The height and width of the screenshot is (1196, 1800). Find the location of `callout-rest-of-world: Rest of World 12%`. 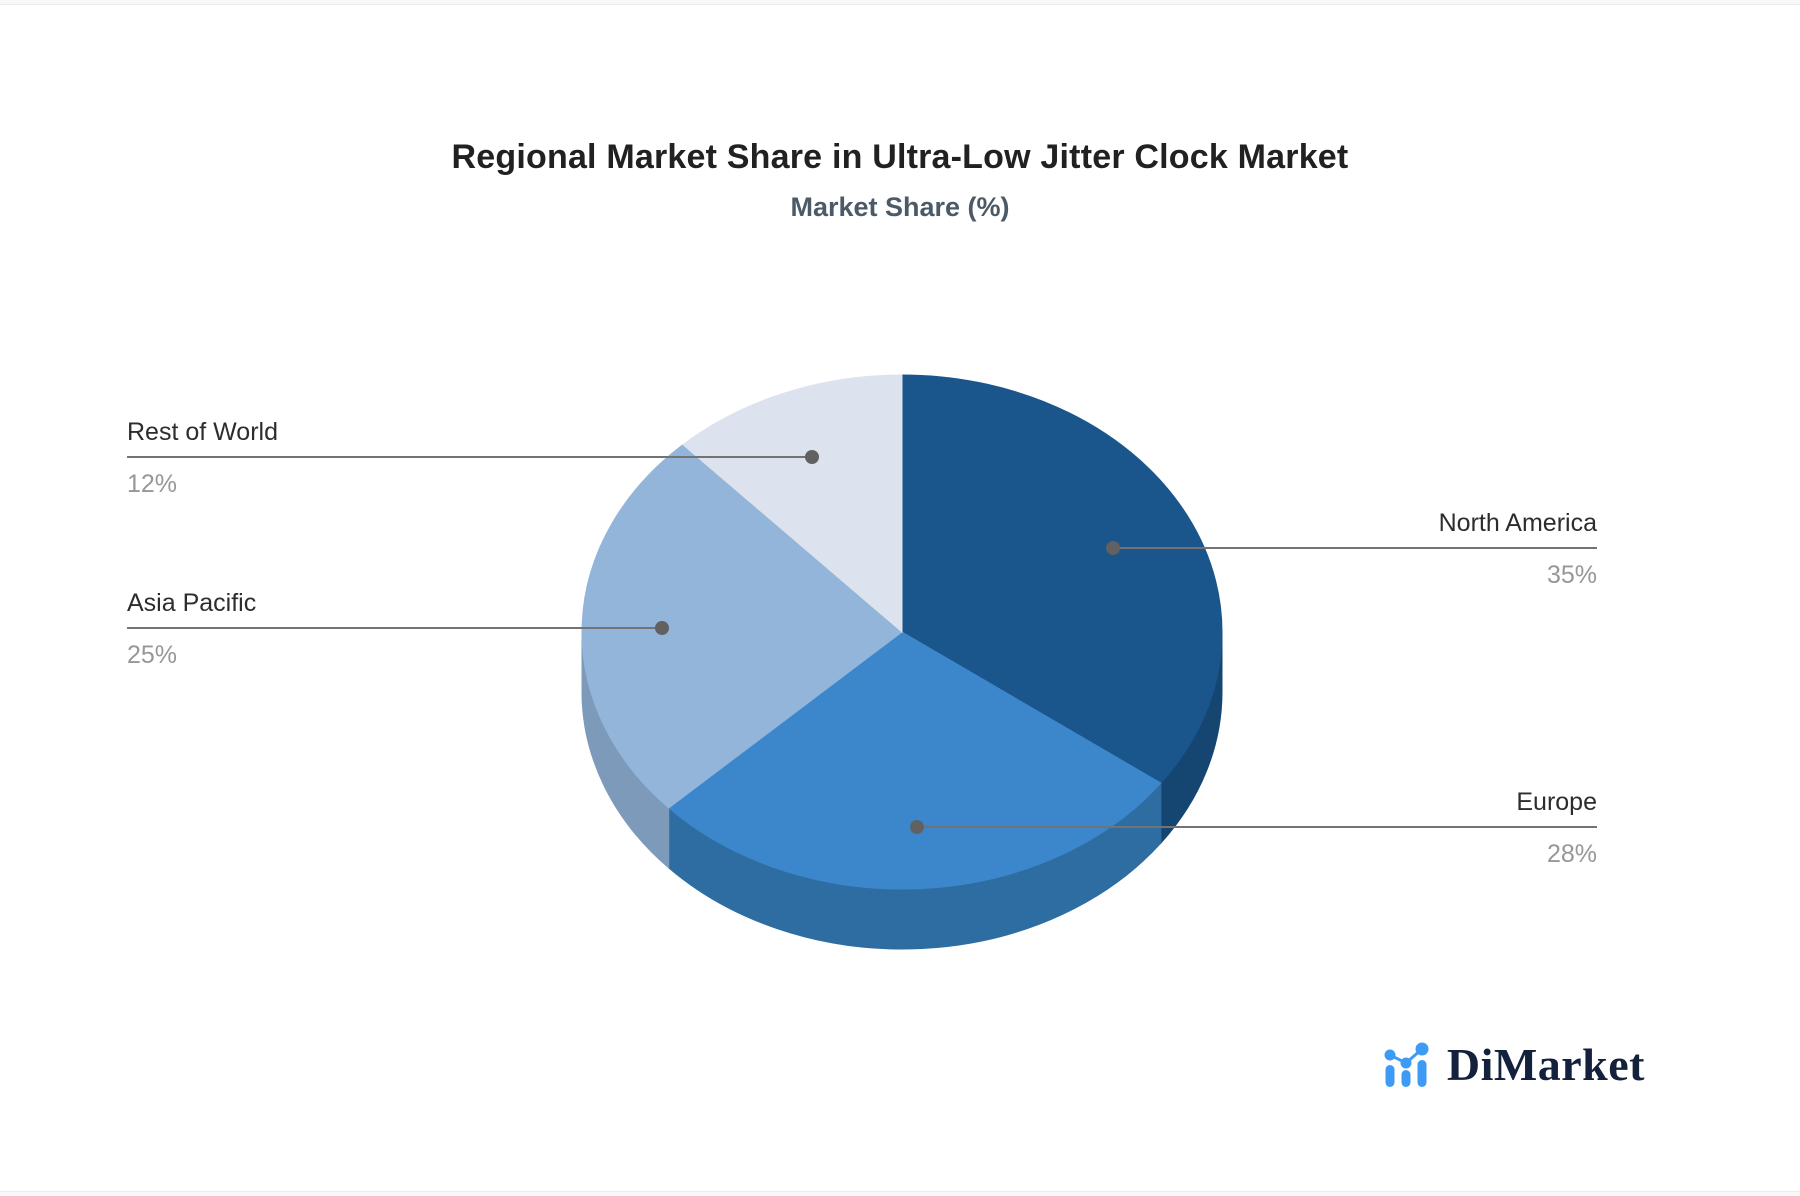

callout-rest-of-world: Rest of World 12% is located at coordinates (202, 458).